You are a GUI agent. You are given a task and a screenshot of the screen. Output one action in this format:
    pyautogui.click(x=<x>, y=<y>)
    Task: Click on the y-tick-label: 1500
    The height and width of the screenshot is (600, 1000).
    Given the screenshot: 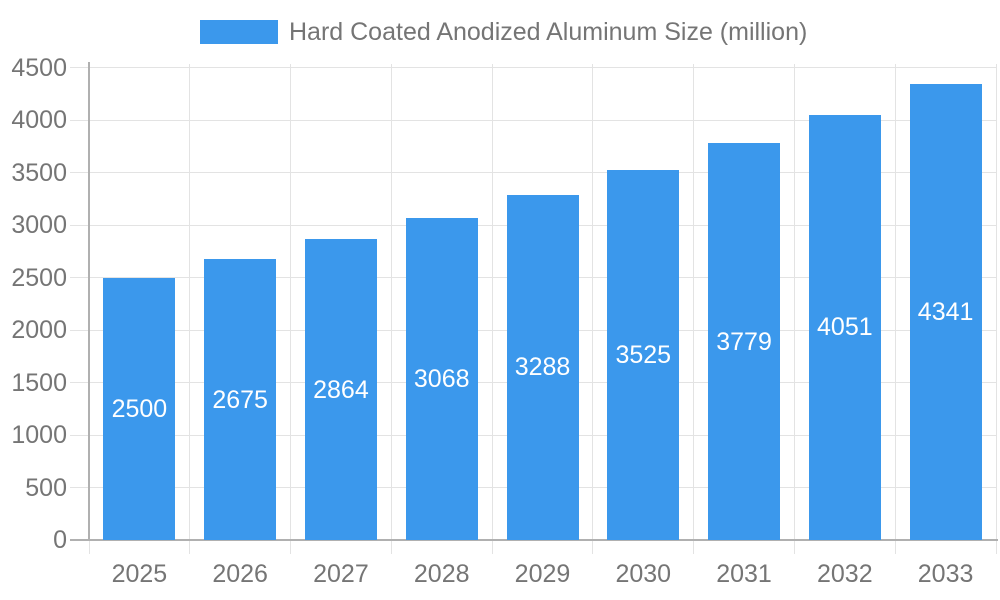 What is the action you would take?
    pyautogui.click(x=39, y=382)
    